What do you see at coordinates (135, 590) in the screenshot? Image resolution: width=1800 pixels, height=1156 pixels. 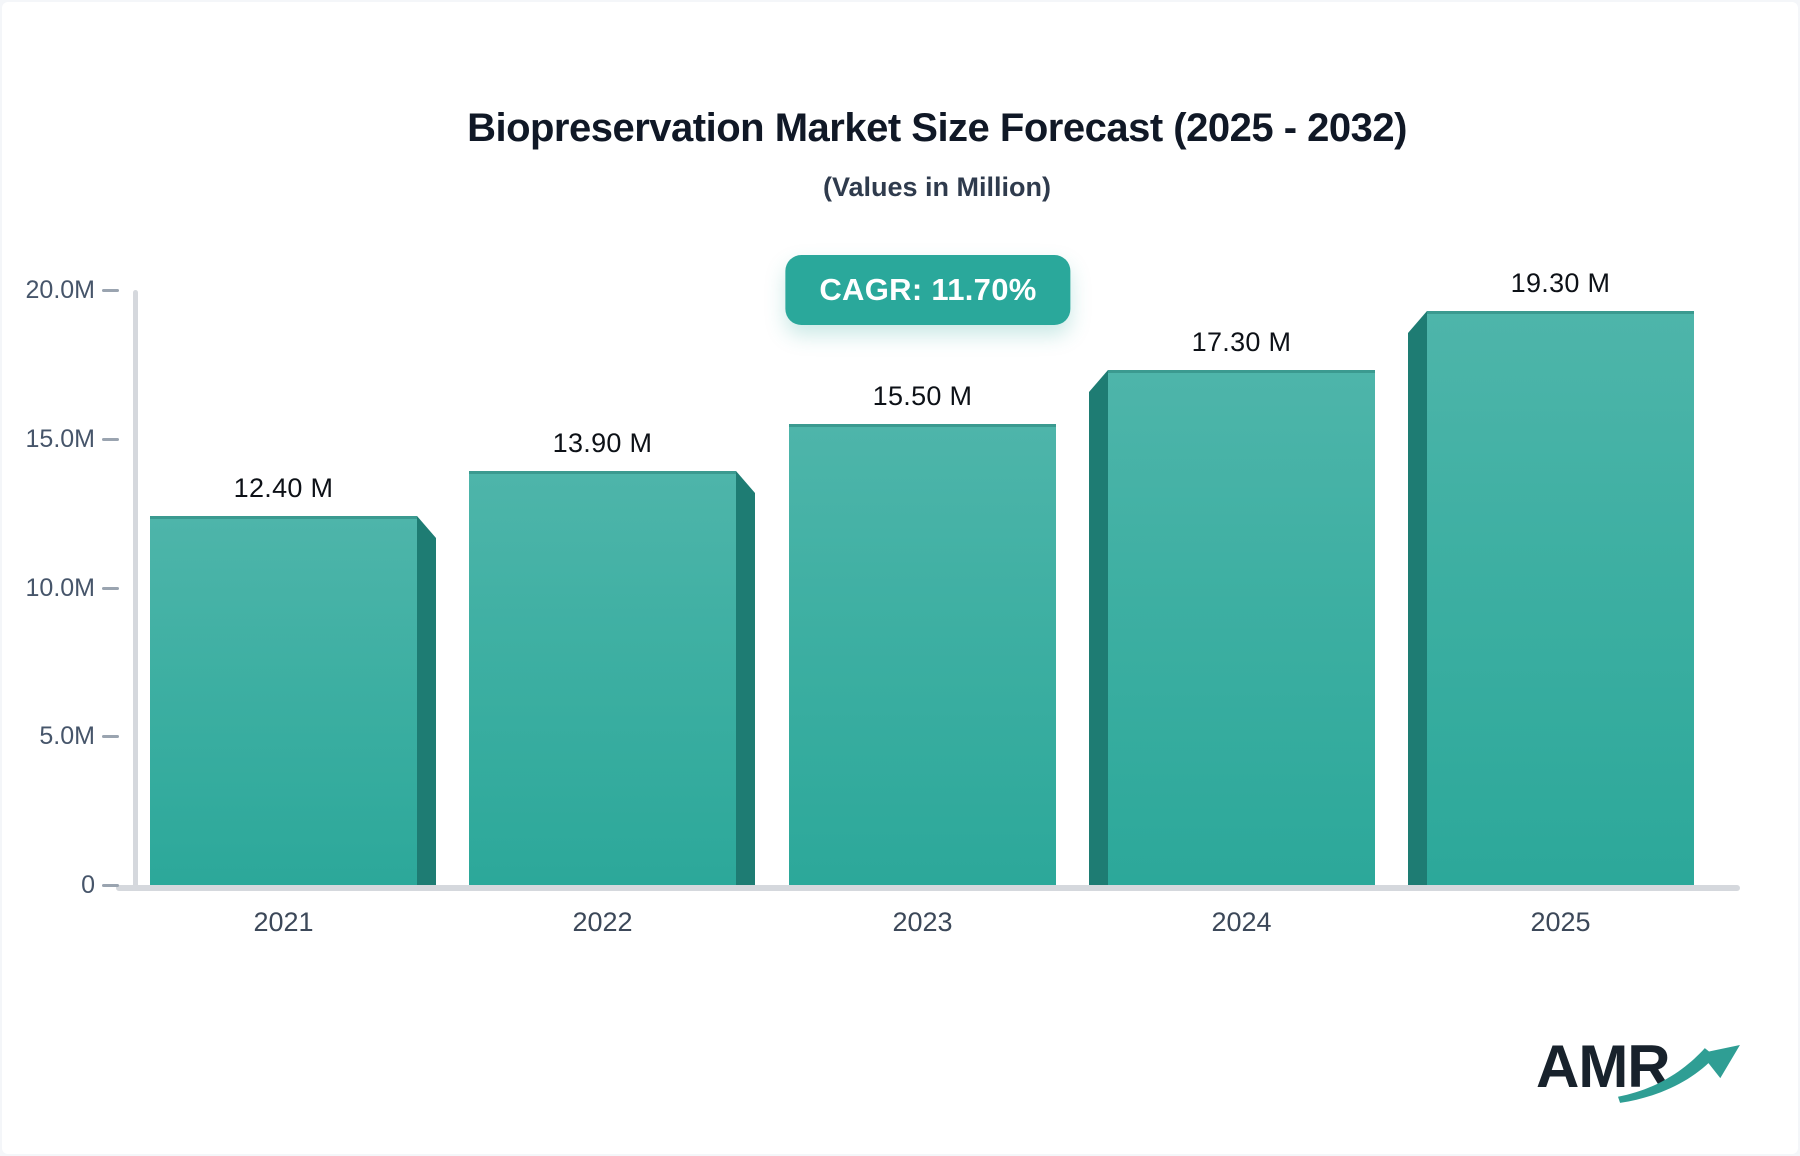 I see `y-axis-line` at bounding box center [135, 590].